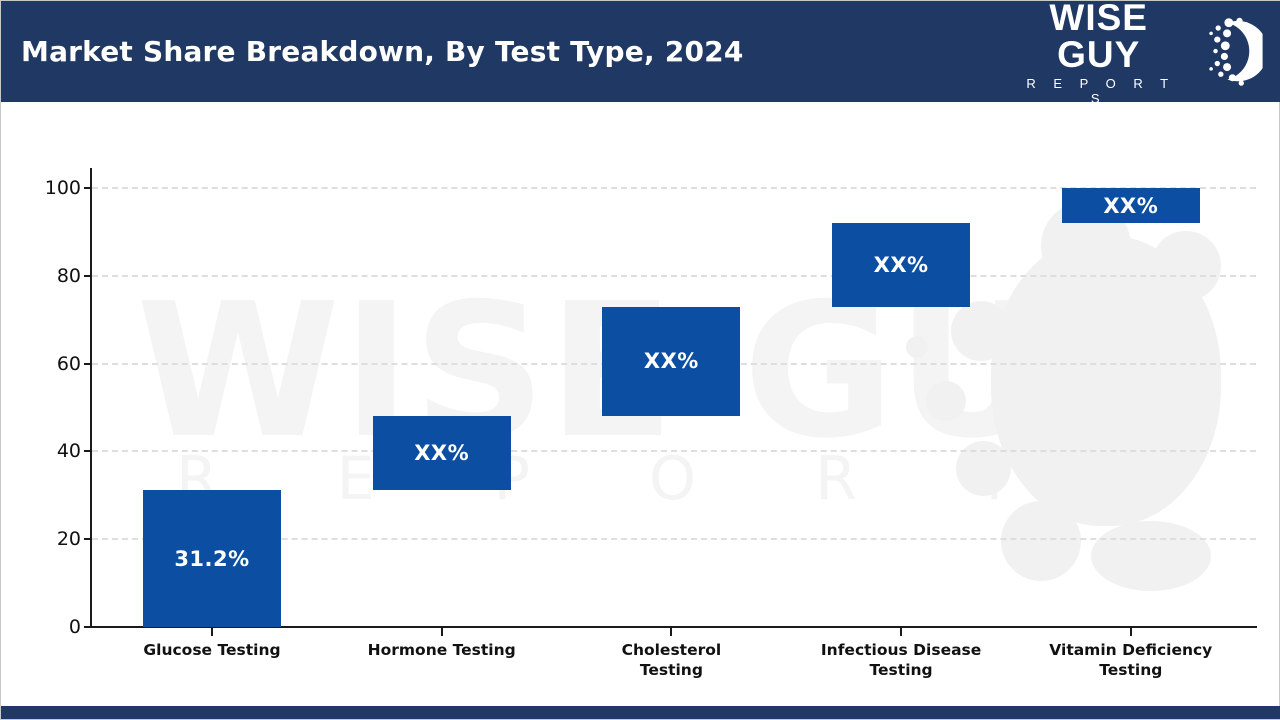  What do you see at coordinates (1131, 660) in the screenshot?
I see `category-label-vitamin-deficiency-testing: Vitamin Deficiency Testing` at bounding box center [1131, 660].